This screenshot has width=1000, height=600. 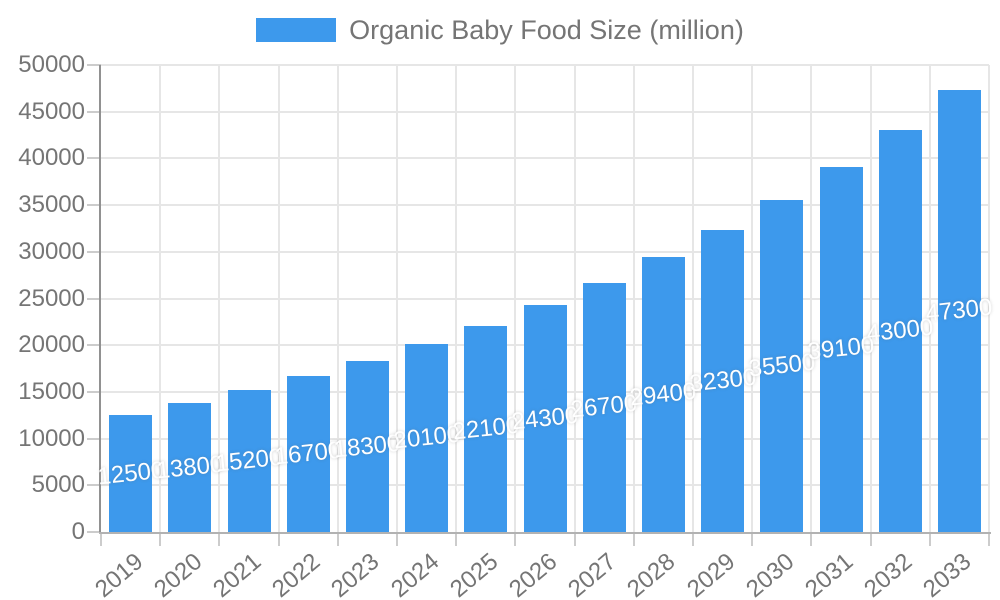 I want to click on x-tick-label: 2025, so click(x=380, y=574).